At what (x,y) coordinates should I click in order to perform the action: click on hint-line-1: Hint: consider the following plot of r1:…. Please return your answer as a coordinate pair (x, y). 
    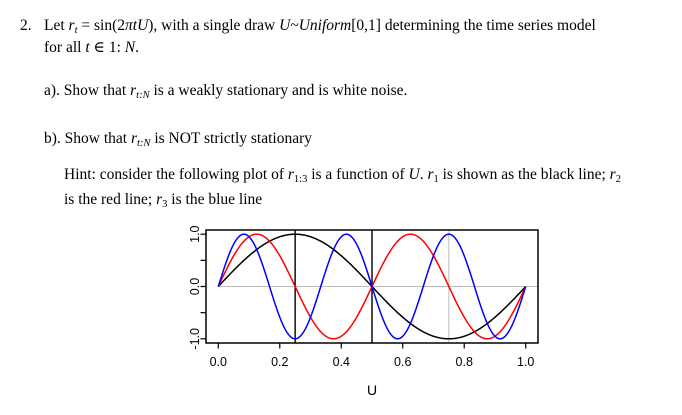
    Looking at the image, I should click on (342, 175).